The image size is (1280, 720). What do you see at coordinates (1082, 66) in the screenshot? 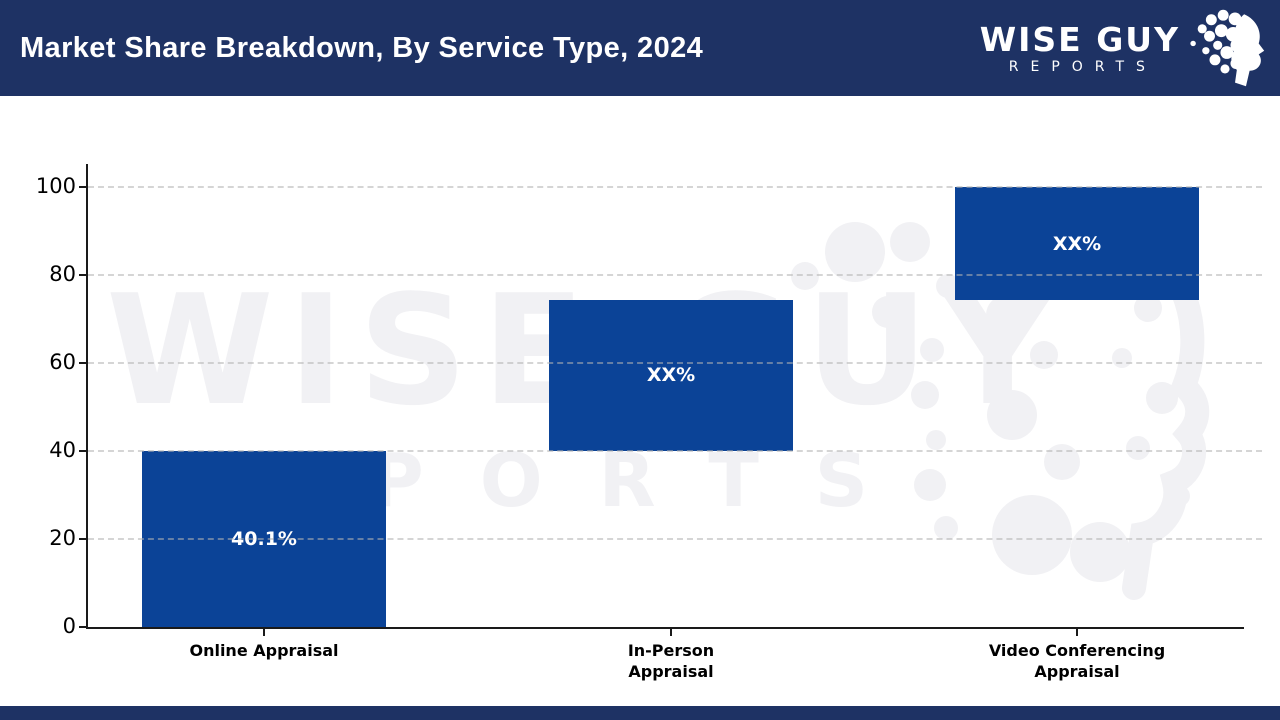
I see `logo-reports-text: REPORTS` at bounding box center [1082, 66].